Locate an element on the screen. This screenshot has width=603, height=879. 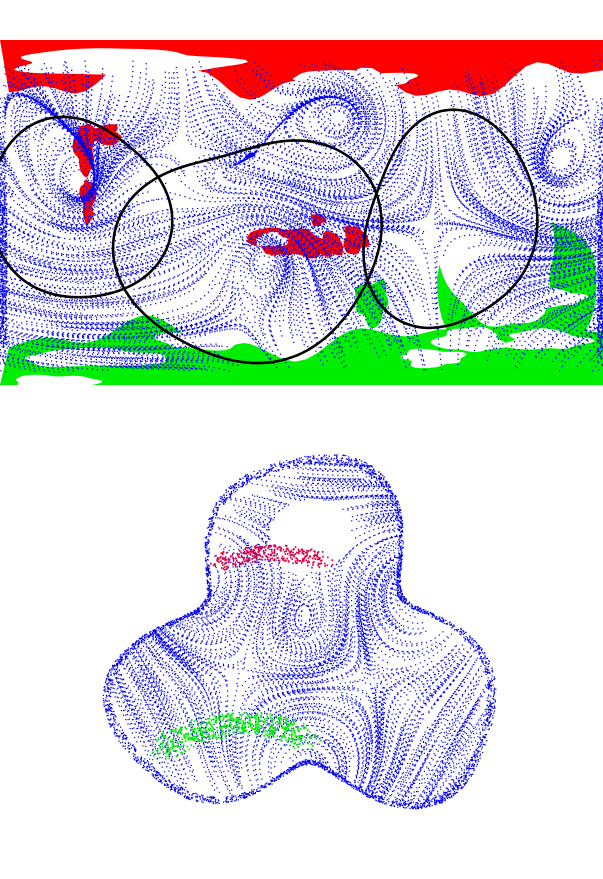
negative-patch is located at coordinates (372, 304).